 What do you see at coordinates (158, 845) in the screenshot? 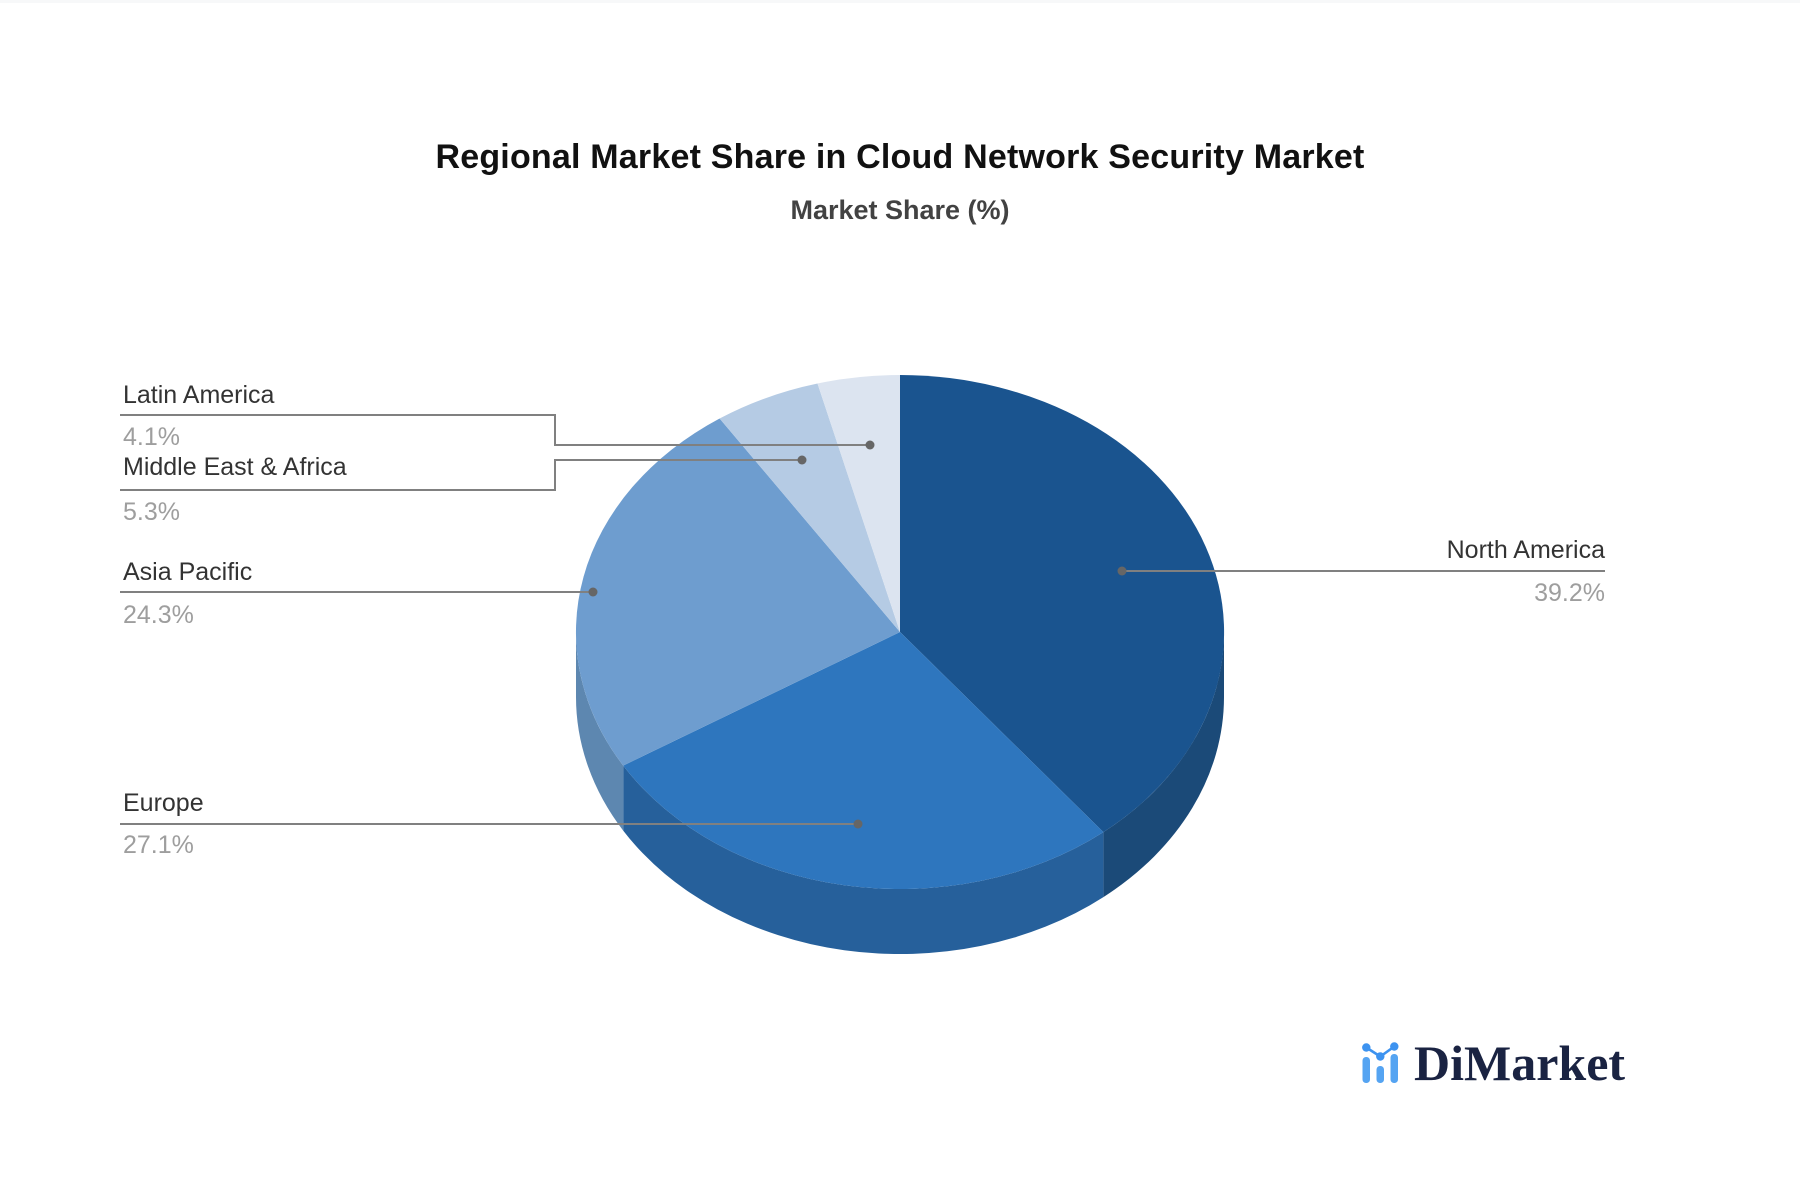
I see `slice-value-europe: 27.1%` at bounding box center [158, 845].